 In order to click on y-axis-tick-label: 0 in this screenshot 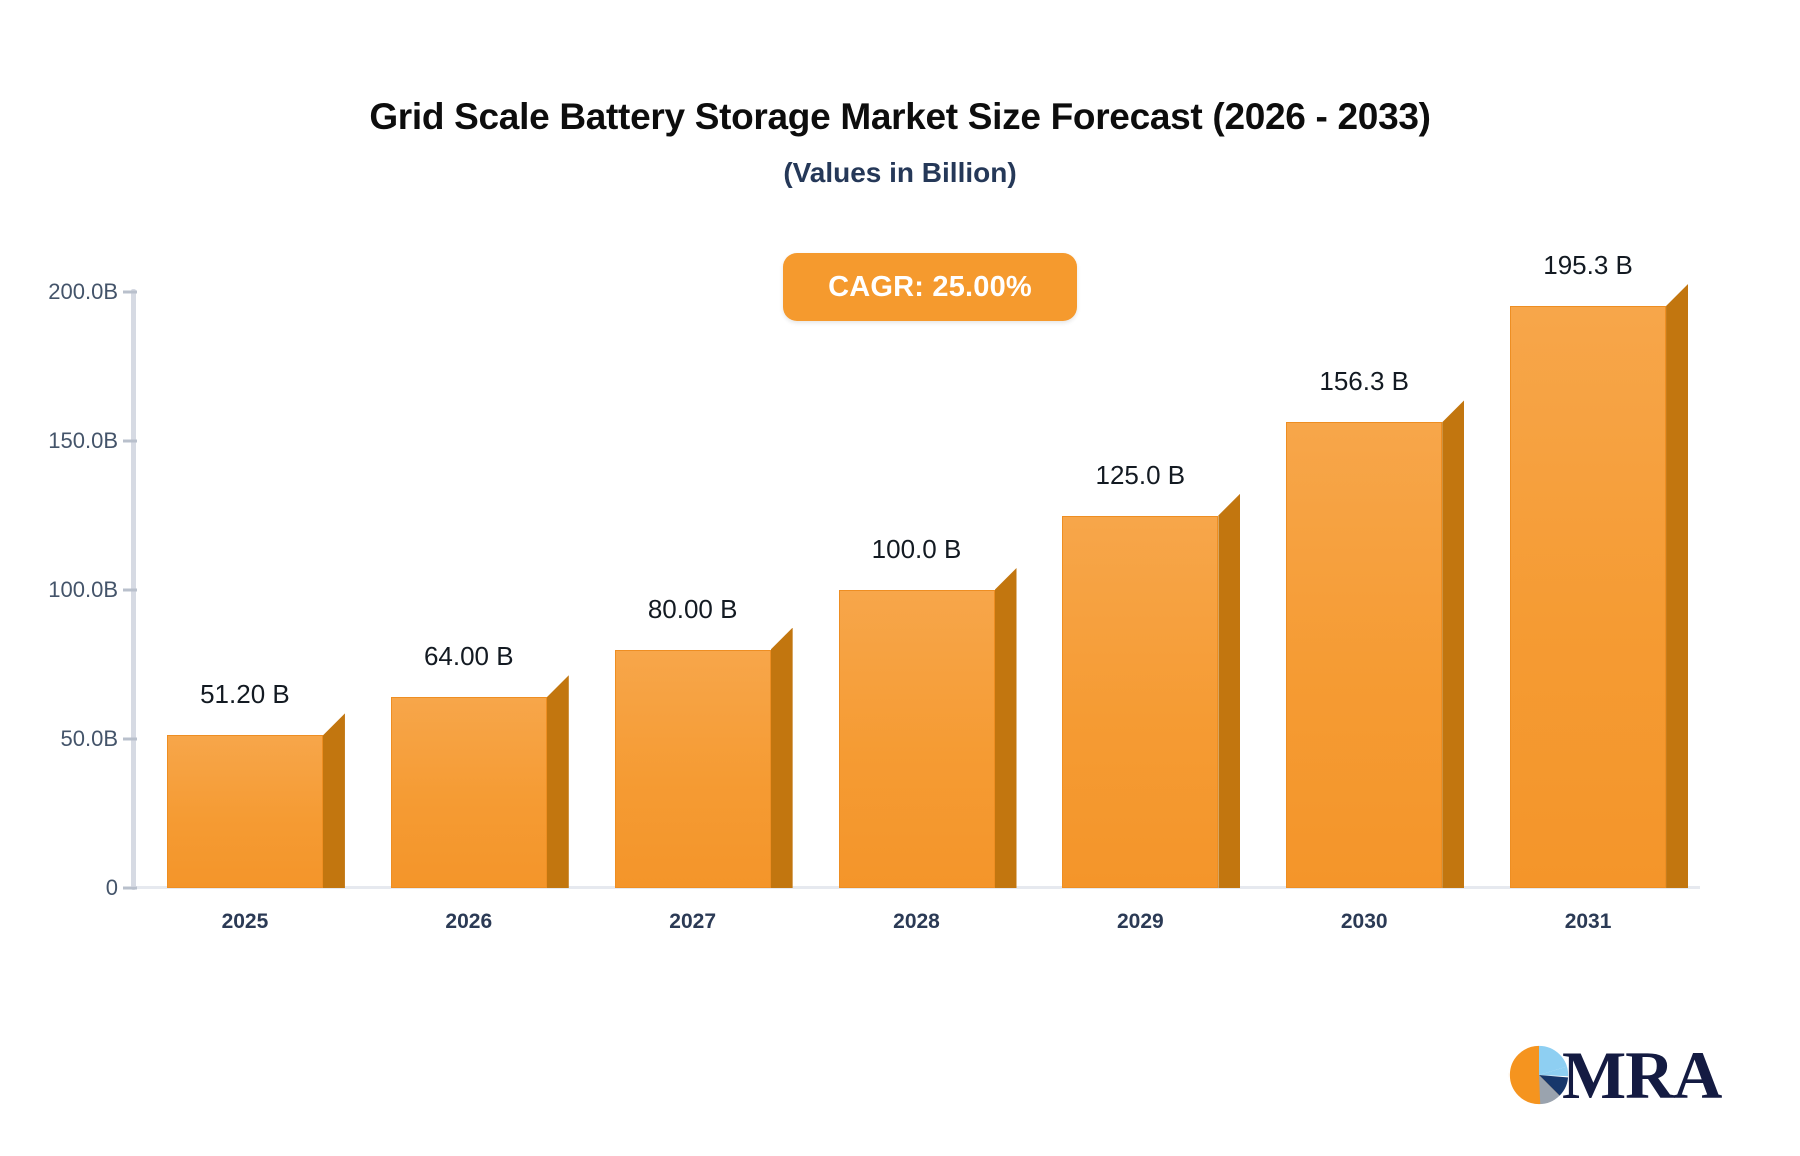, I will do `click(111, 887)`.